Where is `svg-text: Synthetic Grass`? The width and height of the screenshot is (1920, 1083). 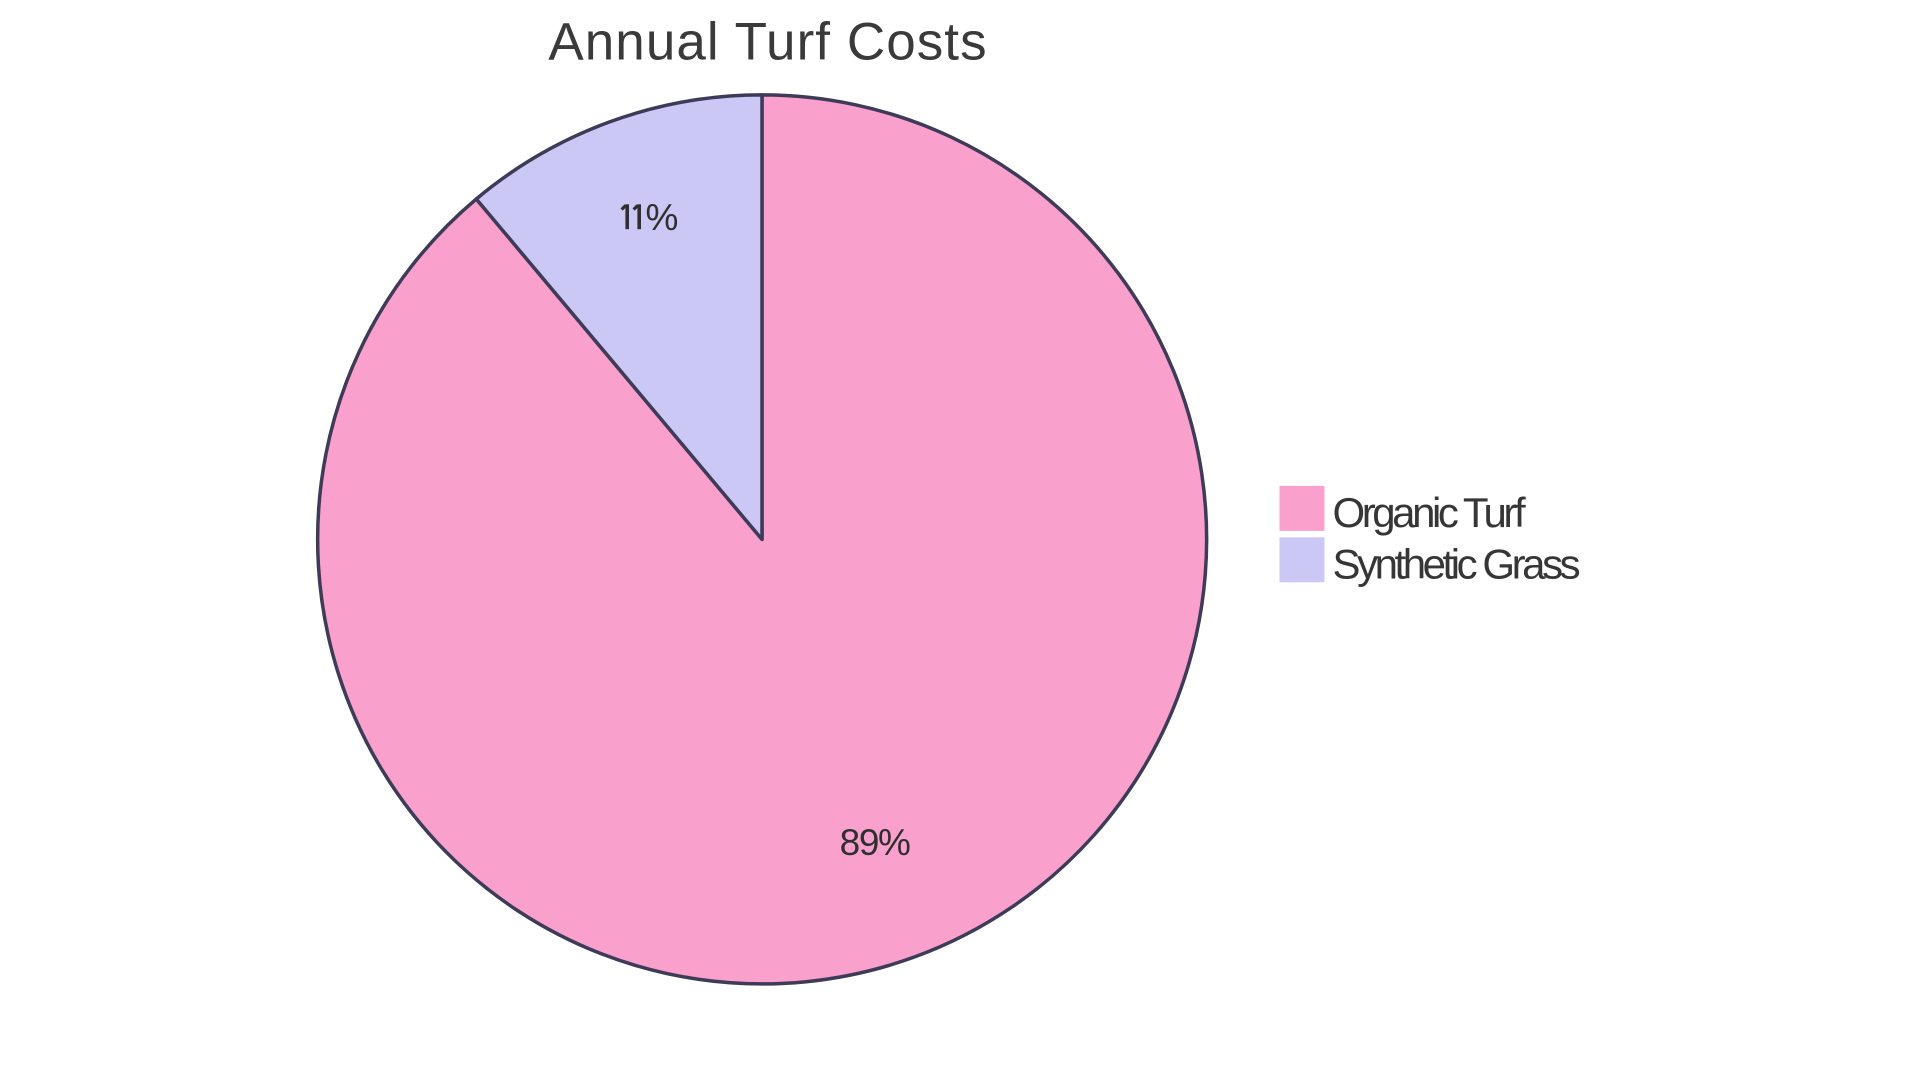
svg-text: Synthetic Grass is located at coordinates (1456, 563).